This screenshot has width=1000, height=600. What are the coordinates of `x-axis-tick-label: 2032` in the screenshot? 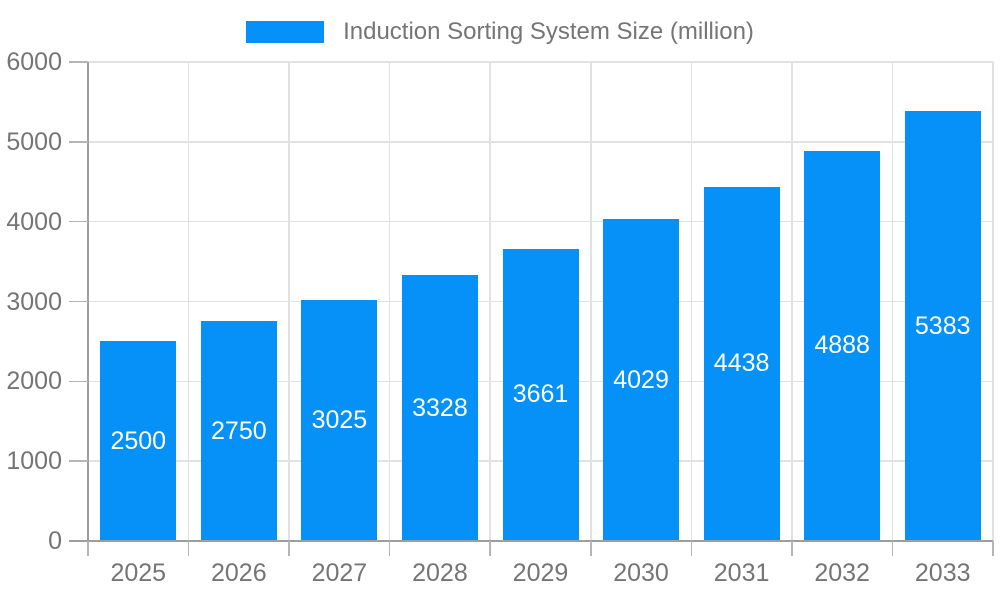 It's located at (842, 573).